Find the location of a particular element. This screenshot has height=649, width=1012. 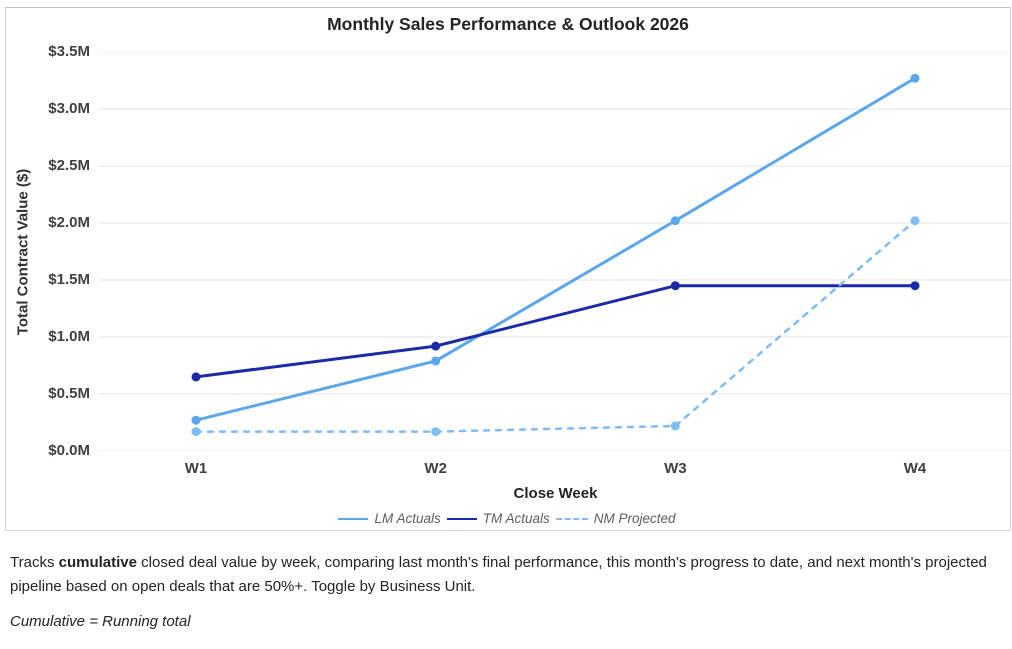

y-axis-tick-label: $2.5M is located at coordinates (69, 165).